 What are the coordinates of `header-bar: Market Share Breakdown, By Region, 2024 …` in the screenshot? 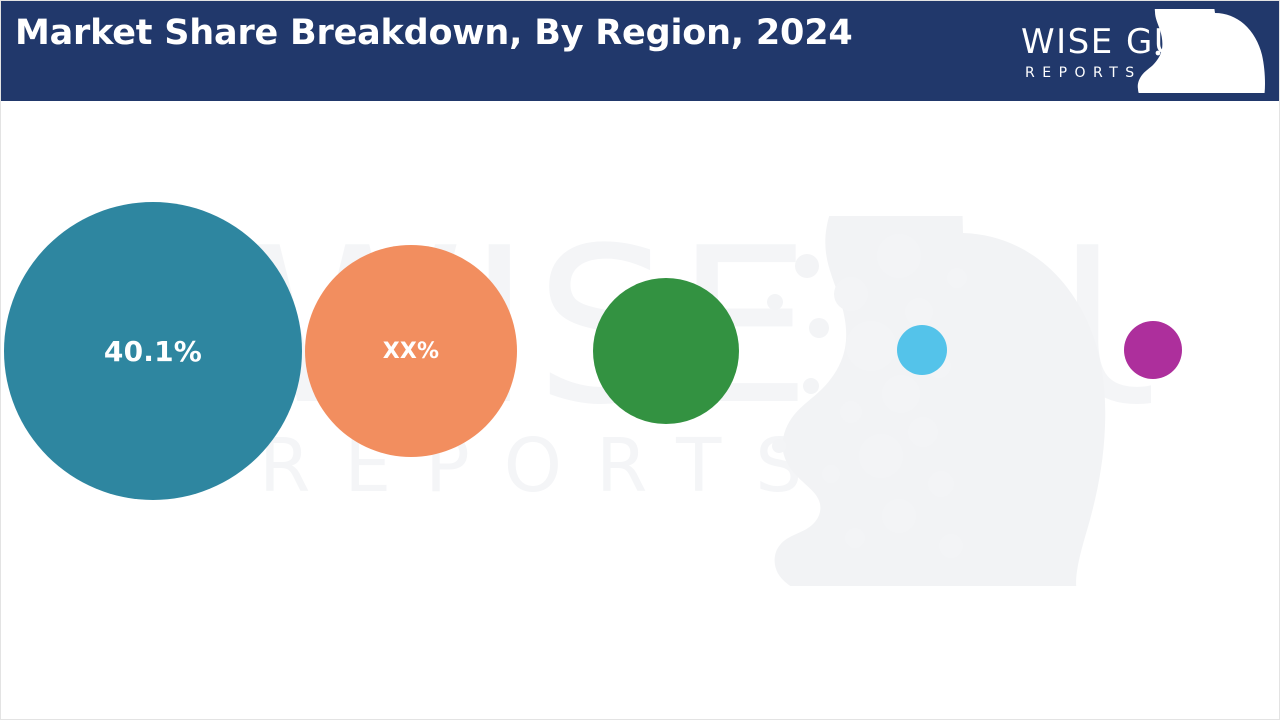 It's located at (640, 51).